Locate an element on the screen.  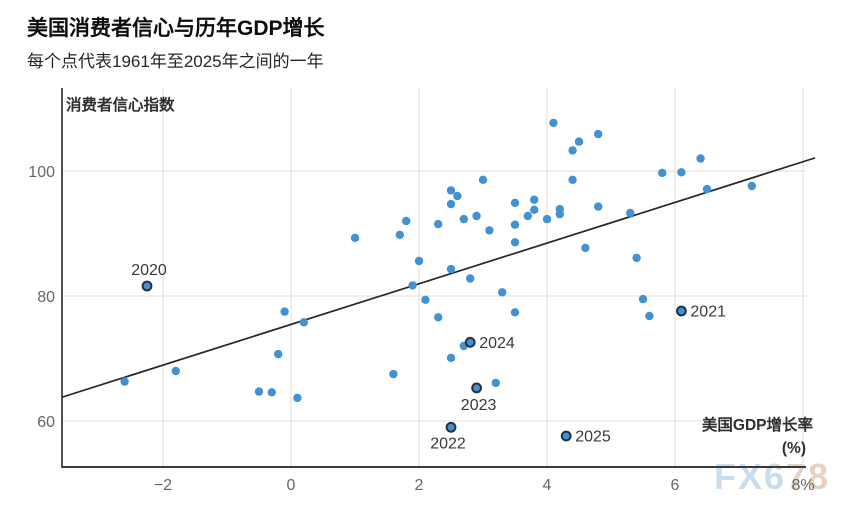
x-tick-label: 4 is located at coordinates (547, 485).